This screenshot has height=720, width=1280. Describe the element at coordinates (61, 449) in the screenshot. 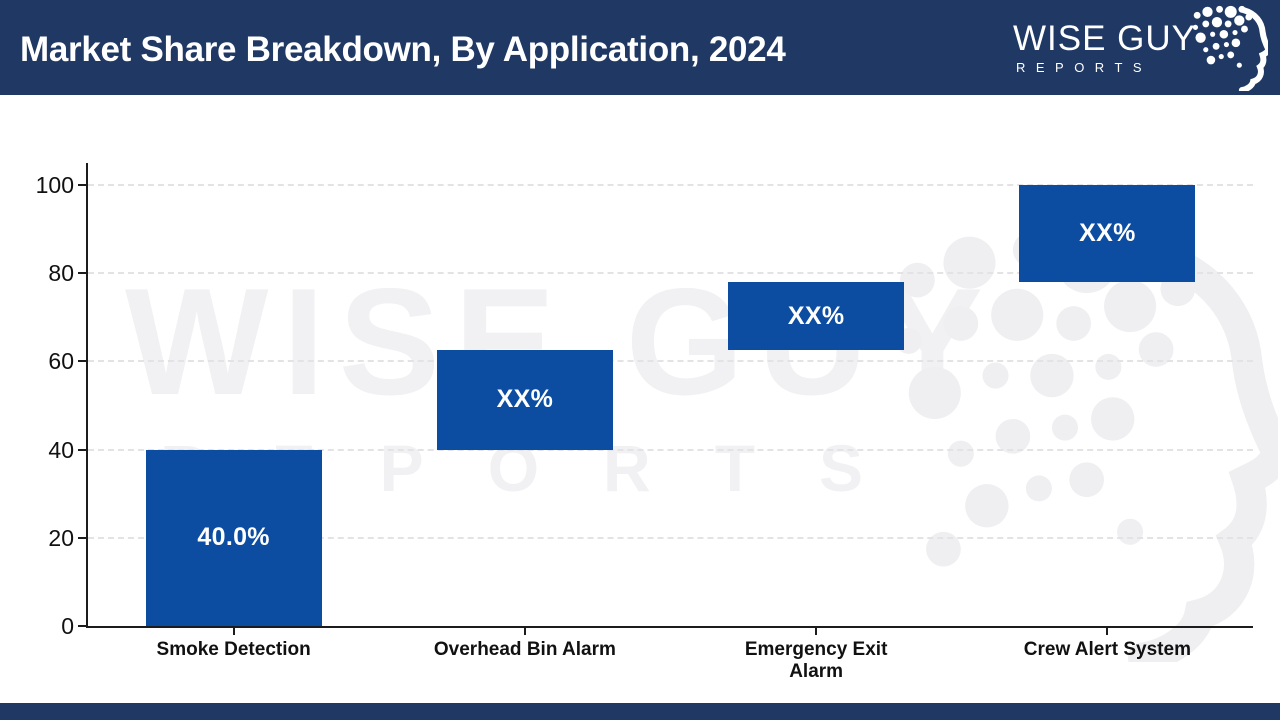

I see `y-tick-label: 40` at that location.